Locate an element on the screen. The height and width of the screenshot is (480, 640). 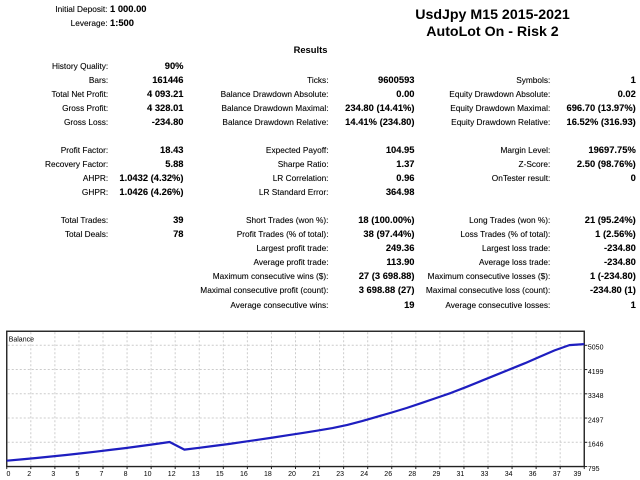
svg-text: 4199 is located at coordinates (596, 372).